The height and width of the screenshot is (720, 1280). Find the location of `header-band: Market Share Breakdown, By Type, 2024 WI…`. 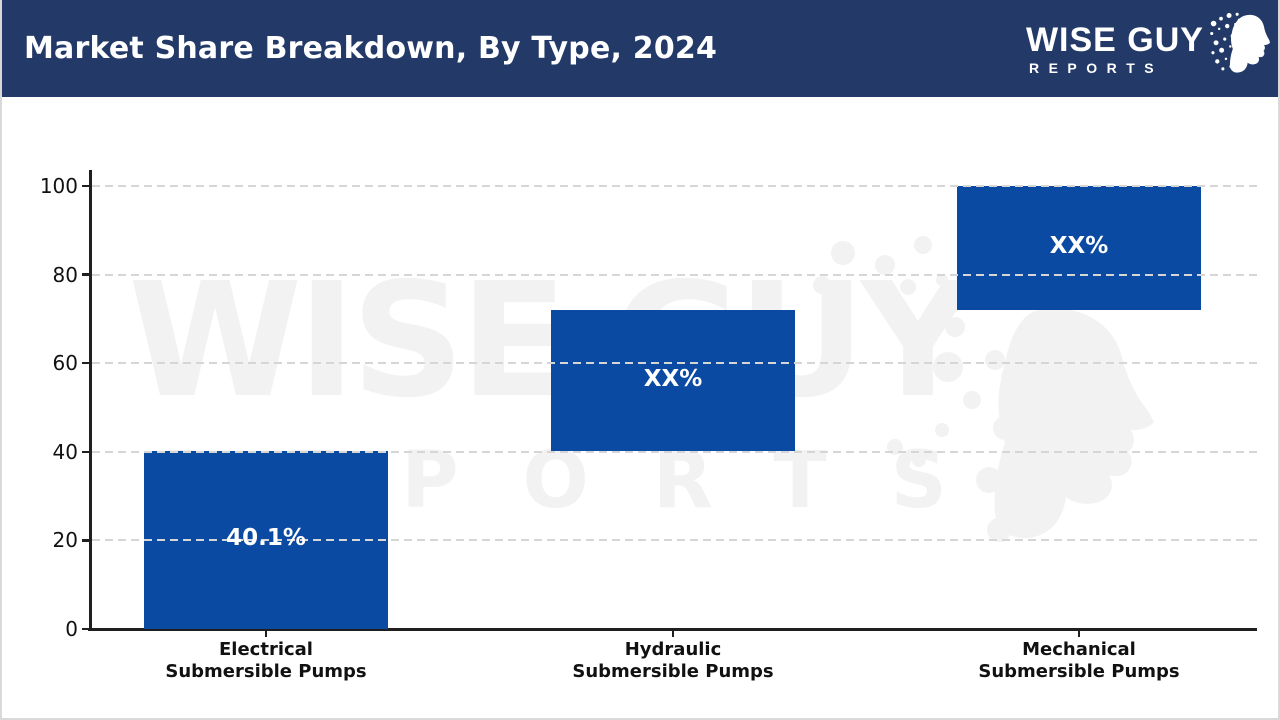

header-band: Market Share Breakdown, By Type, 2024 WI… is located at coordinates (640, 48).